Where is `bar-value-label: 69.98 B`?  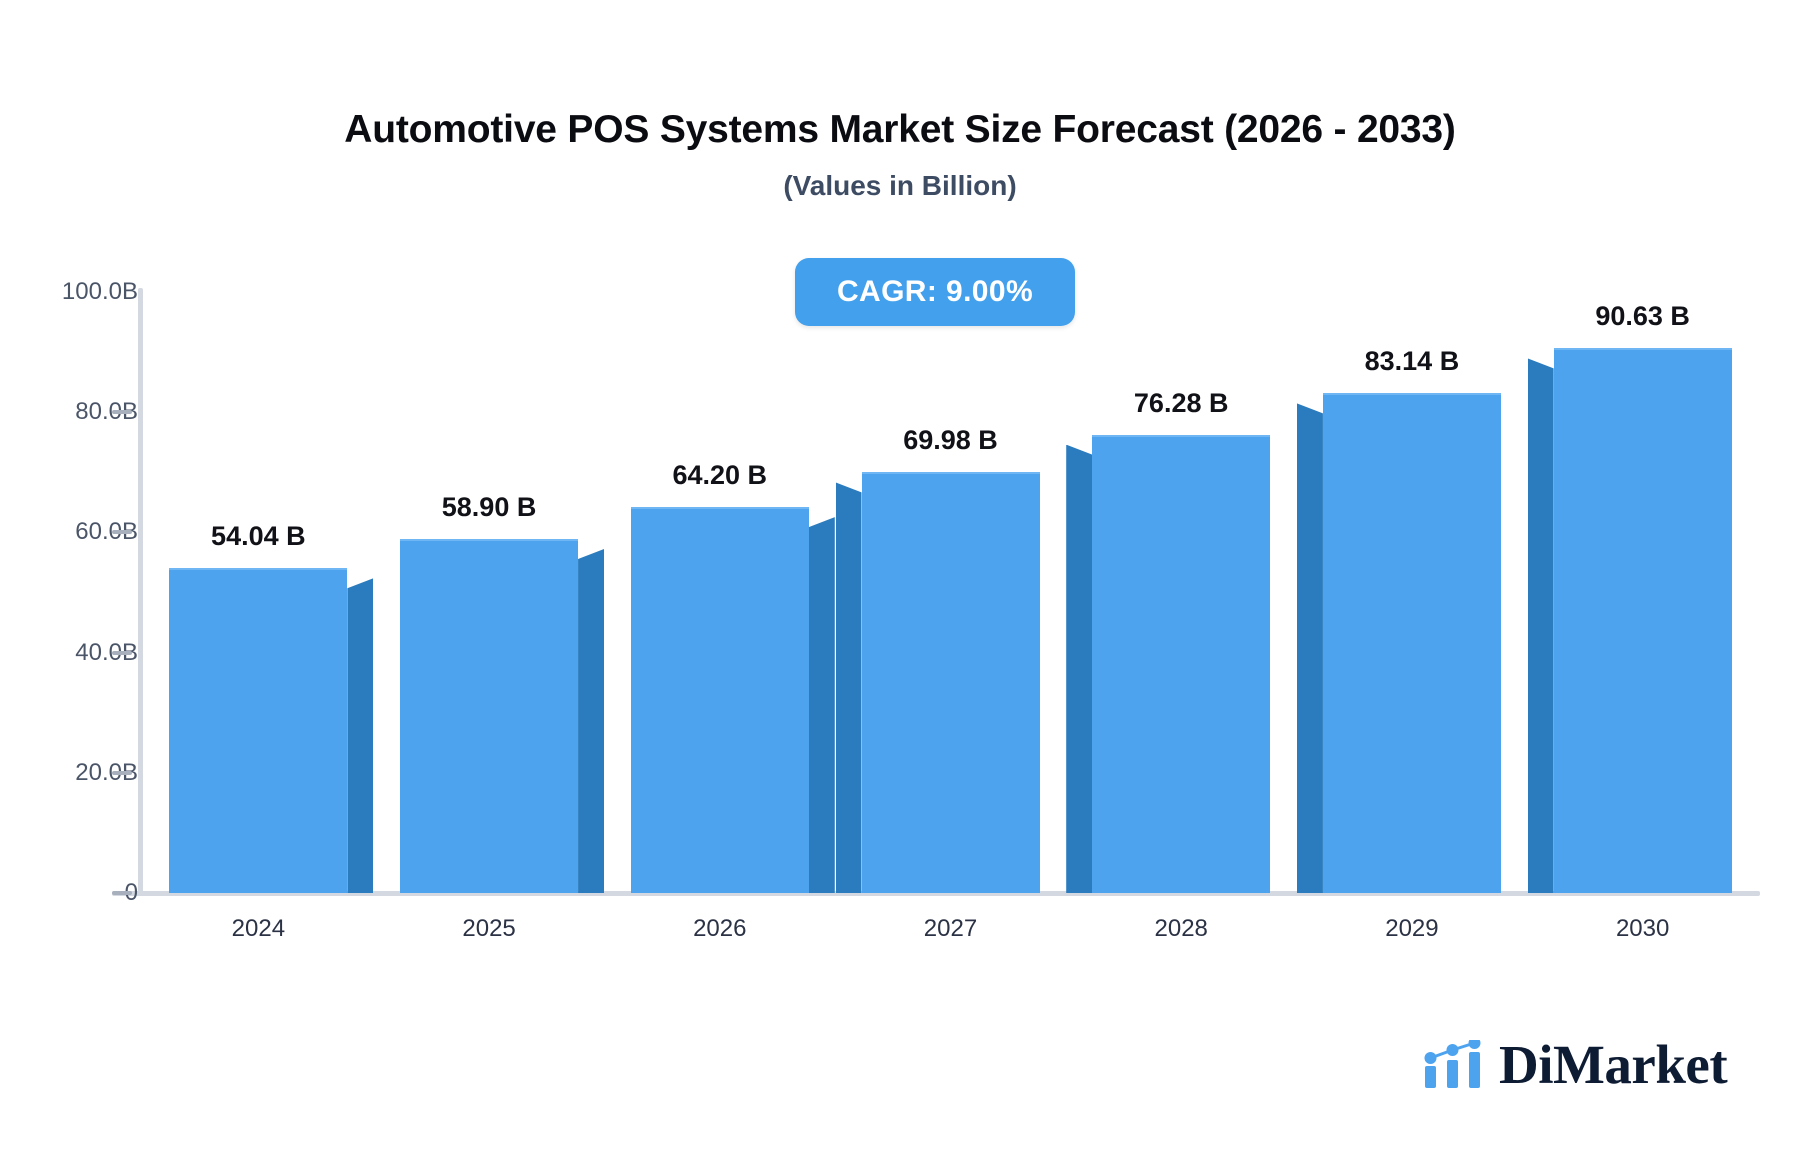 bar-value-label: 69.98 B is located at coordinates (950, 440).